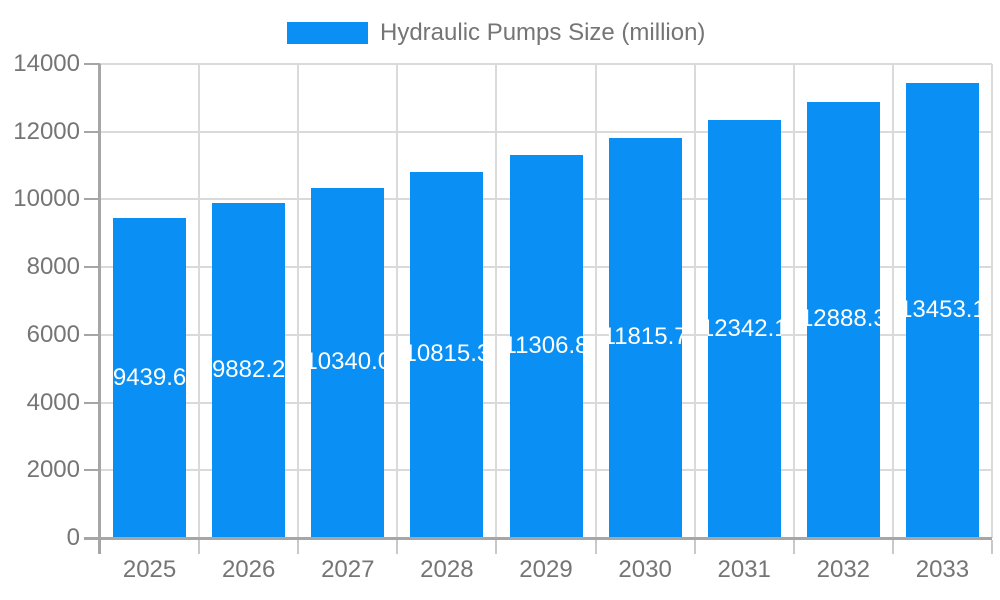  I want to click on bar-value-label: 10340.0, so click(347, 362).